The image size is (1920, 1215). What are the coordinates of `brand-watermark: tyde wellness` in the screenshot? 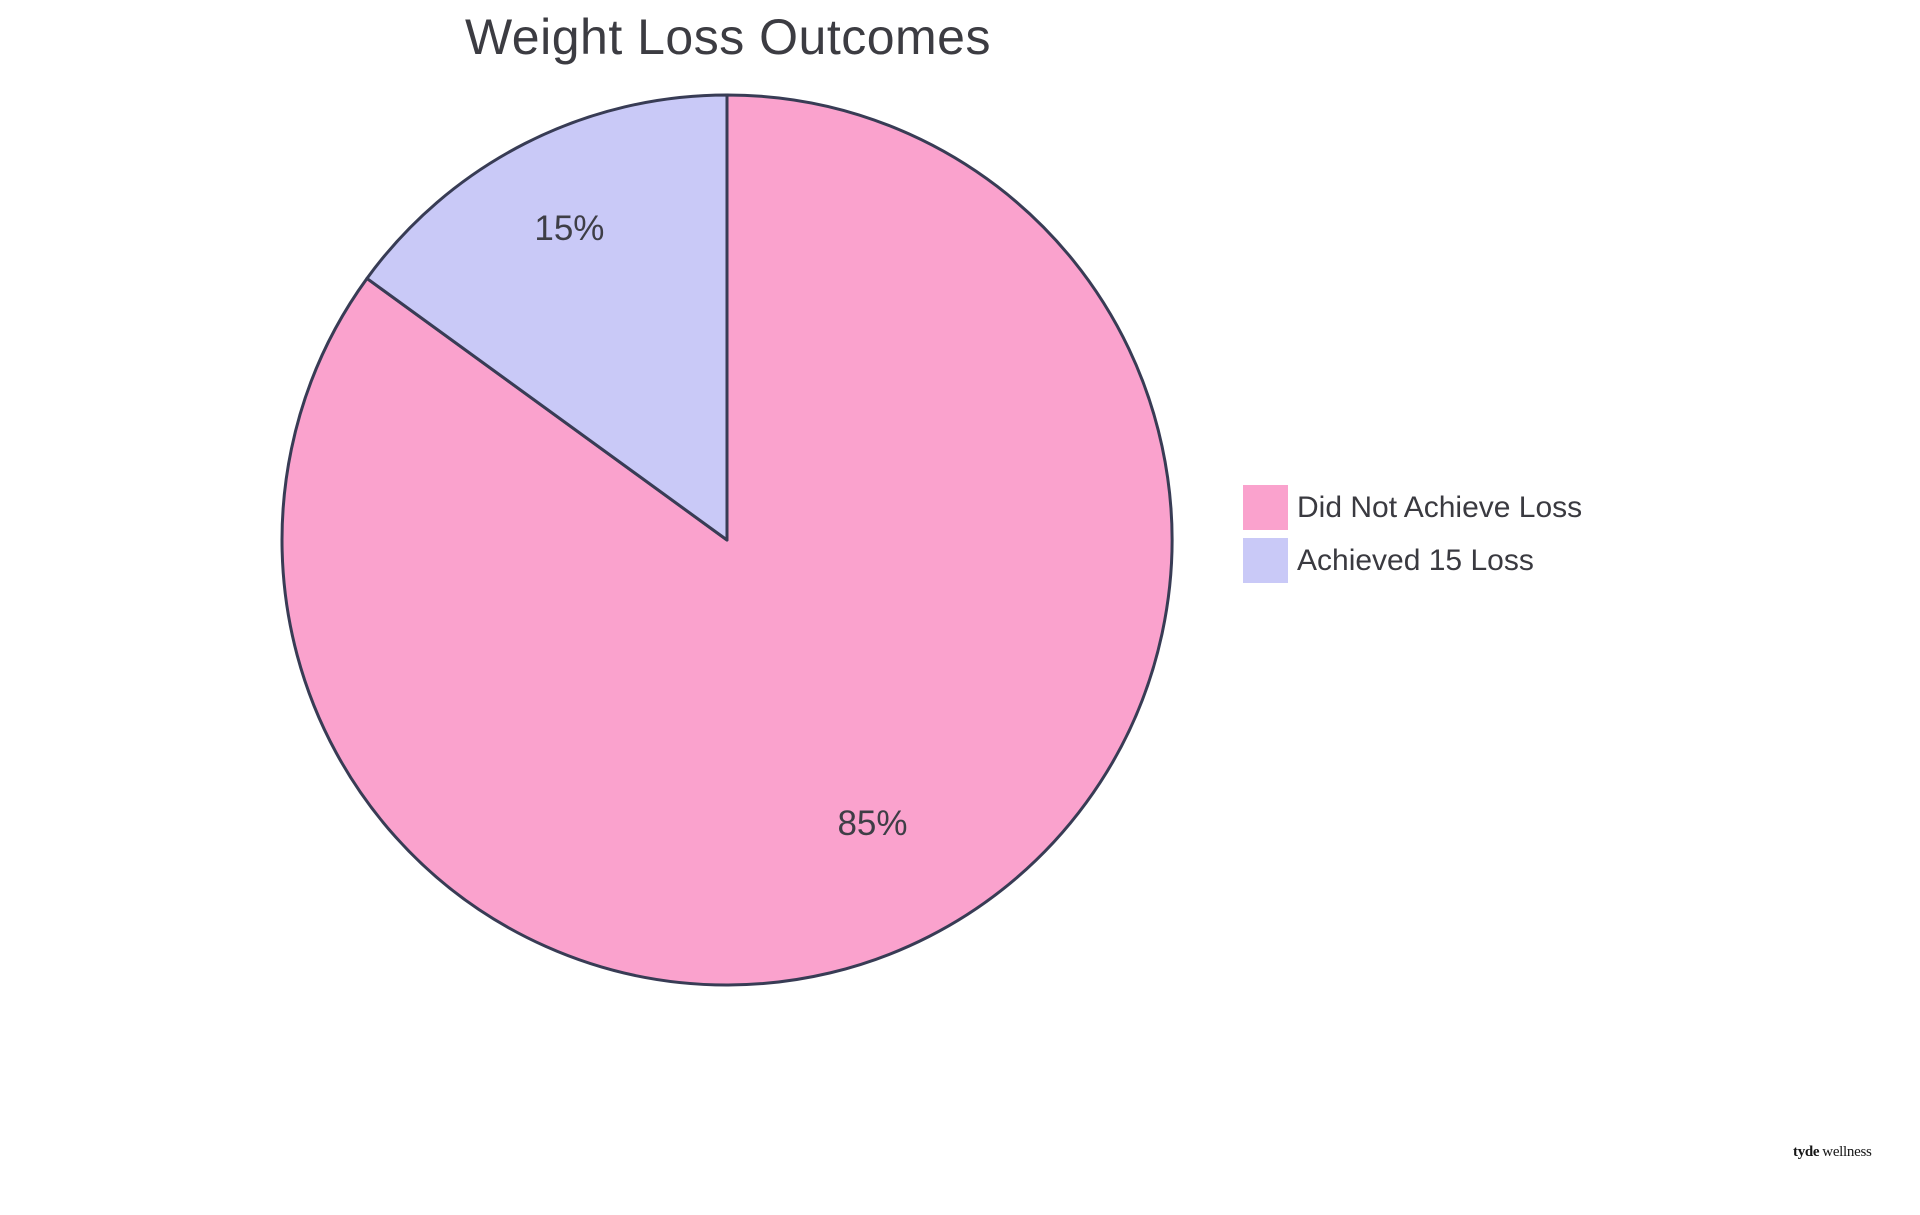 It's located at (1832, 1152).